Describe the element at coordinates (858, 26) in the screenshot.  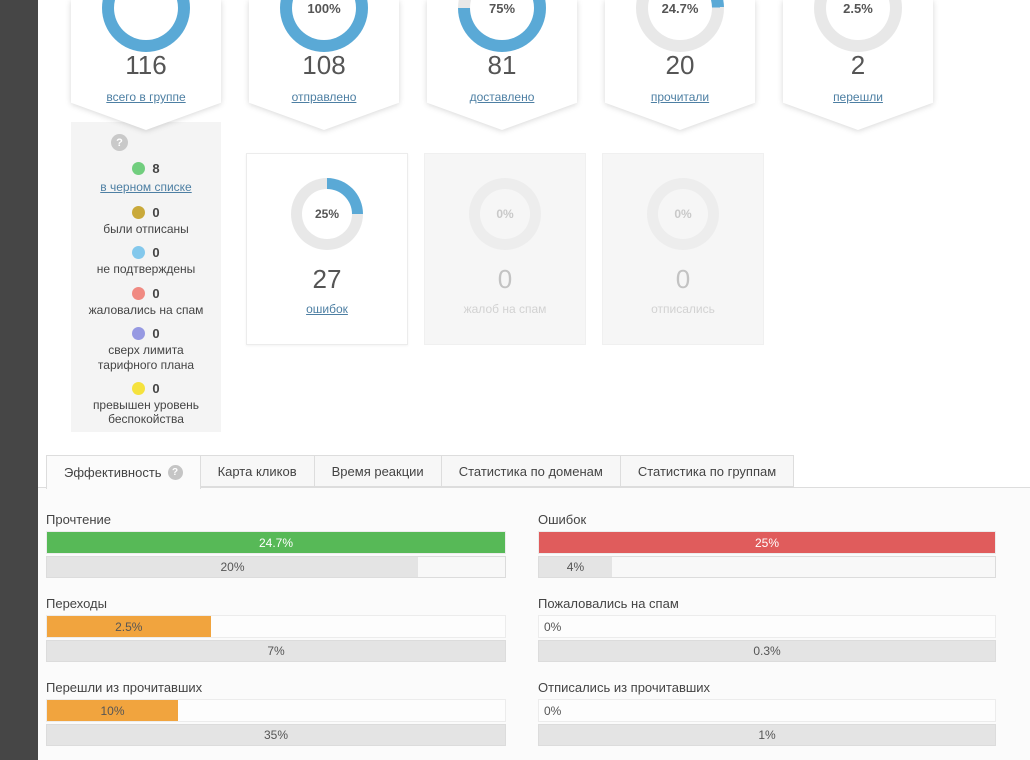
I see `progress-donut: 2.5%` at that location.